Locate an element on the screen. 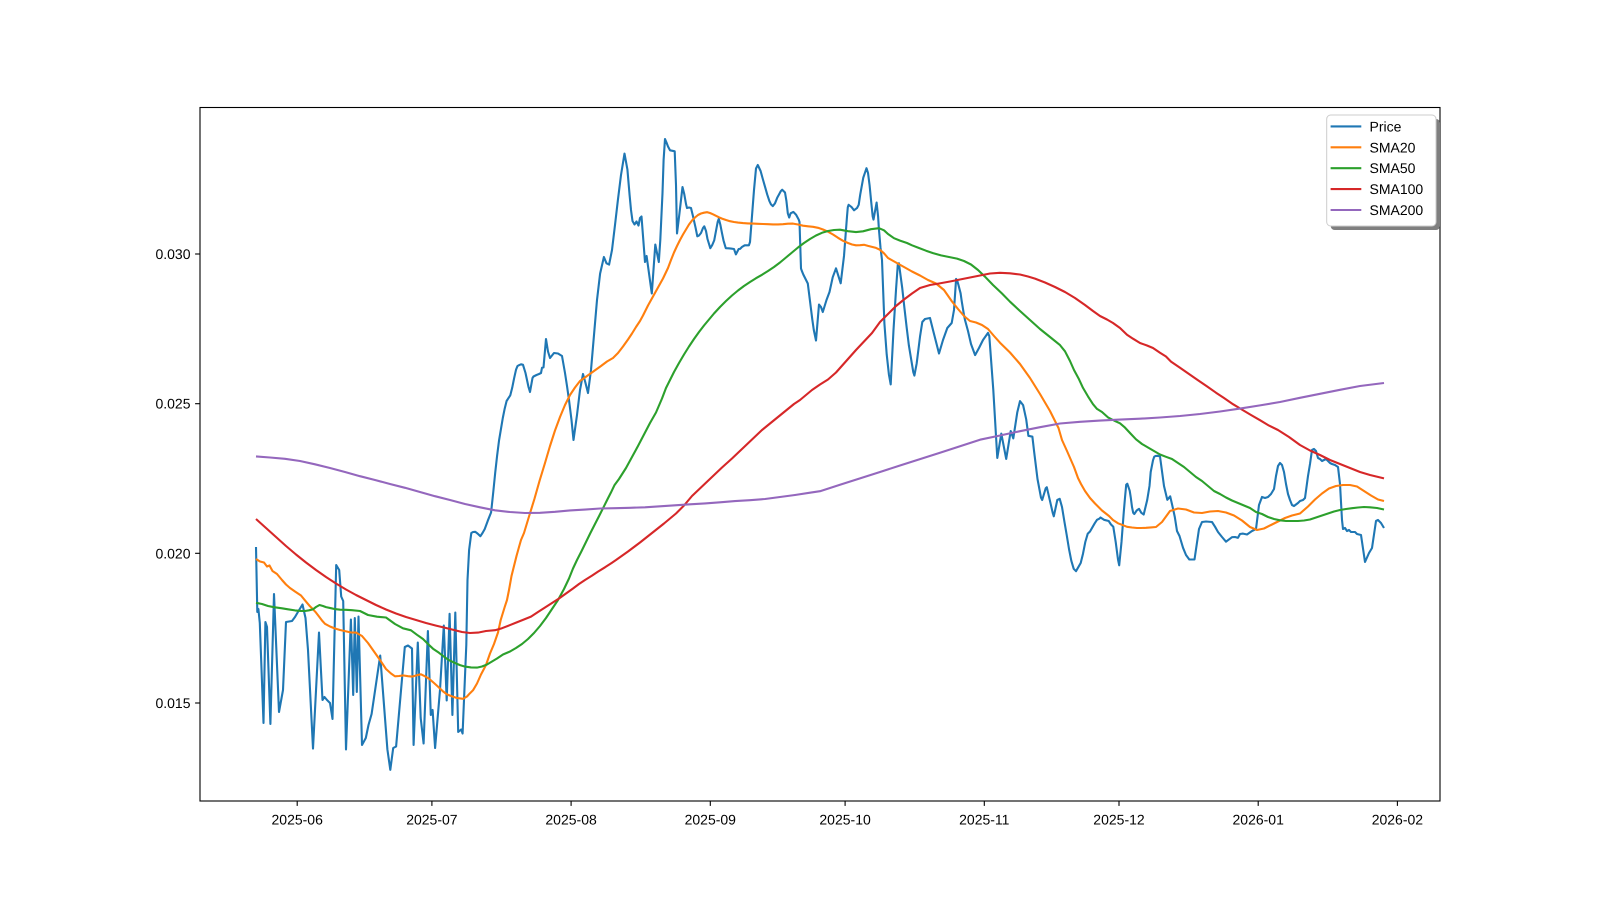 The height and width of the screenshot is (900, 1600). svg-text: SMA20 is located at coordinates (1393, 147).